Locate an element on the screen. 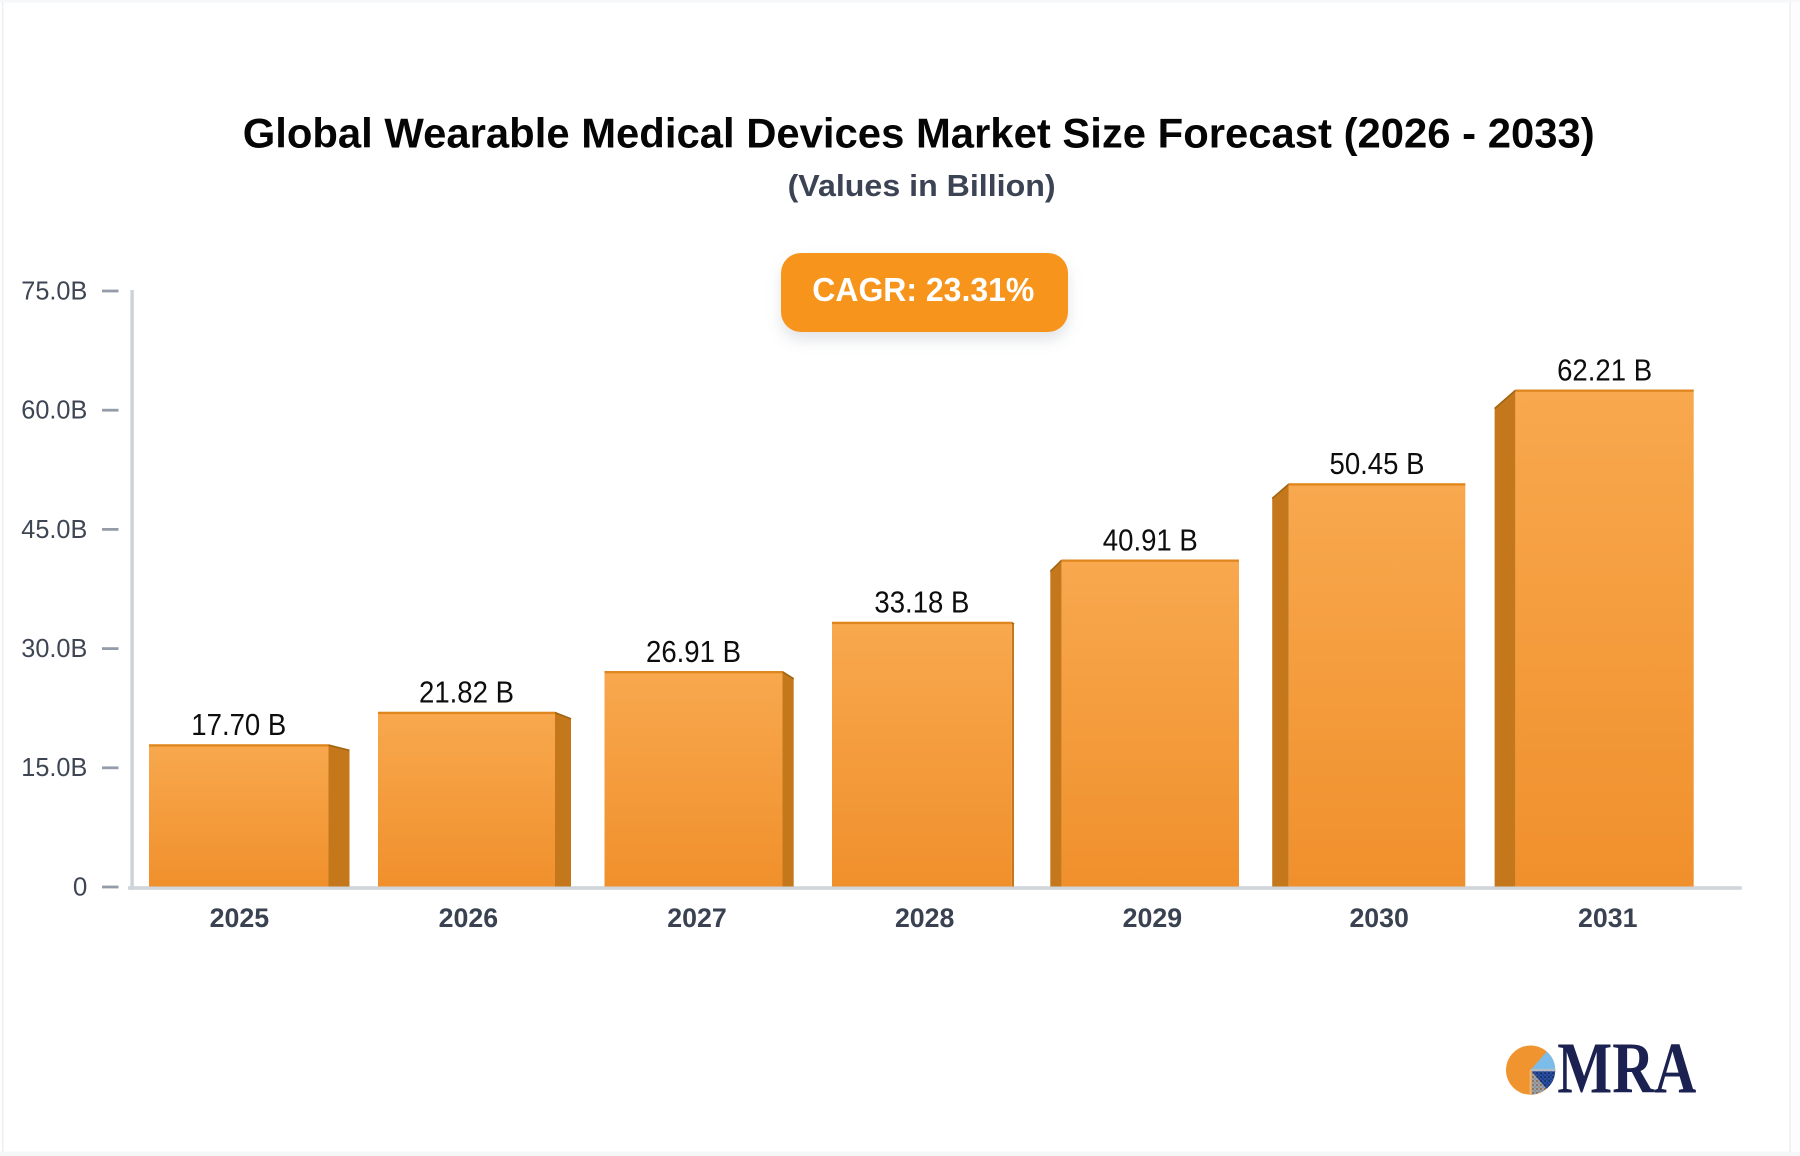  svg-text: 21.82 B is located at coordinates (466, 692).